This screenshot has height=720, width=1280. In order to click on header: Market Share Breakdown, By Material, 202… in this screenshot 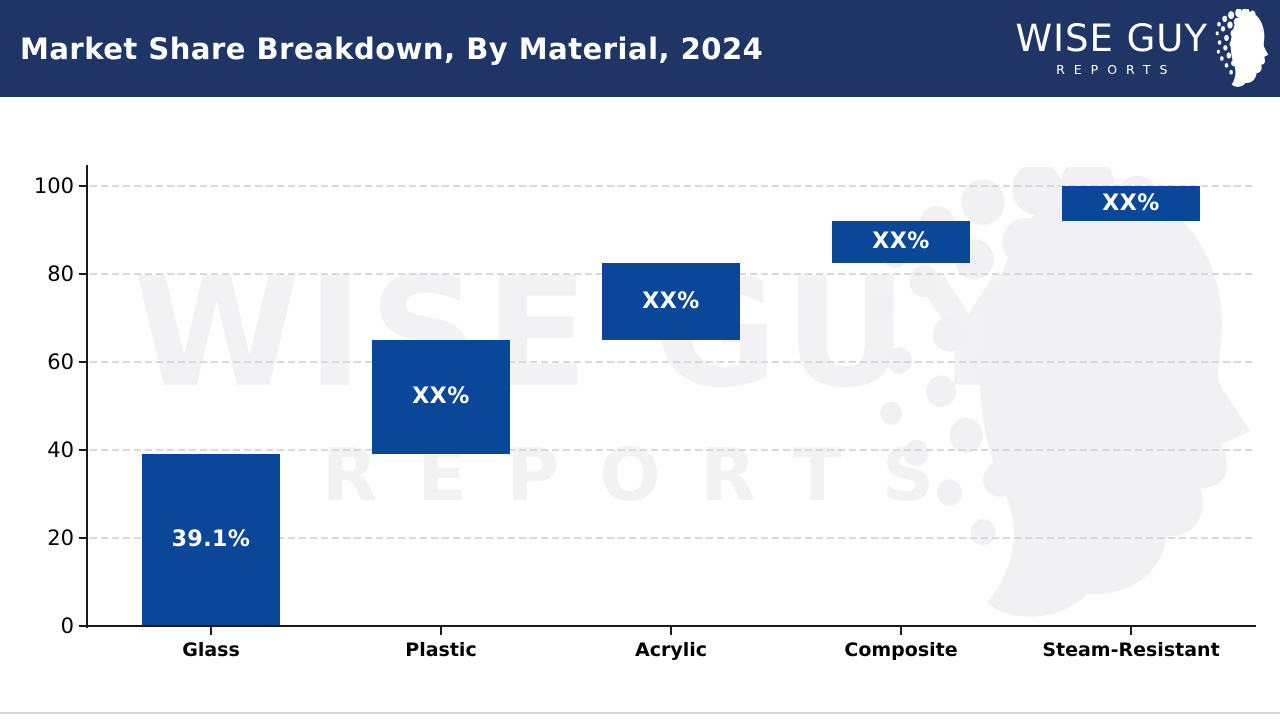, I will do `click(640, 48)`.